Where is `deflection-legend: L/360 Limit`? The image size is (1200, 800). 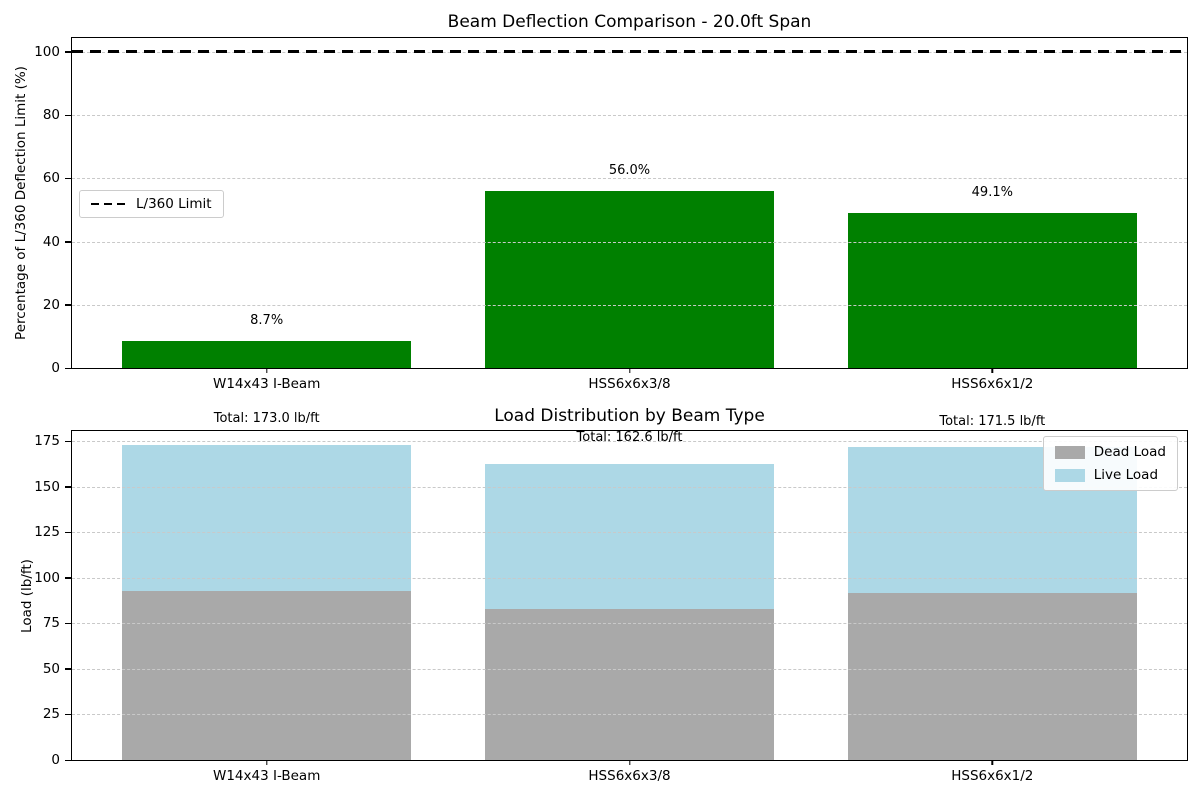
deflection-legend: L/360 Limit is located at coordinates (151, 204).